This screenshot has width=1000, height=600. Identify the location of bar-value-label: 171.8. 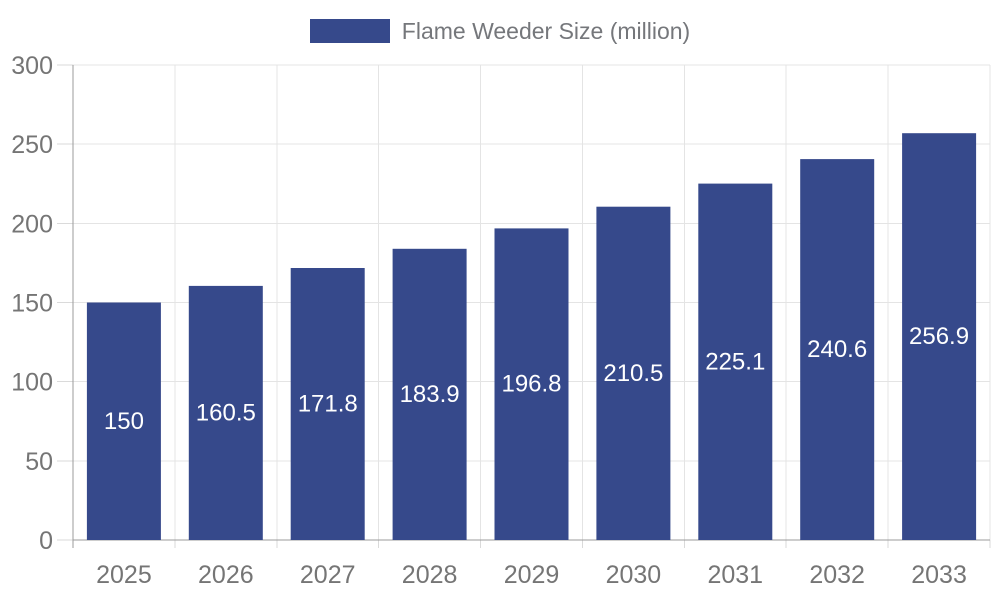
(328, 403).